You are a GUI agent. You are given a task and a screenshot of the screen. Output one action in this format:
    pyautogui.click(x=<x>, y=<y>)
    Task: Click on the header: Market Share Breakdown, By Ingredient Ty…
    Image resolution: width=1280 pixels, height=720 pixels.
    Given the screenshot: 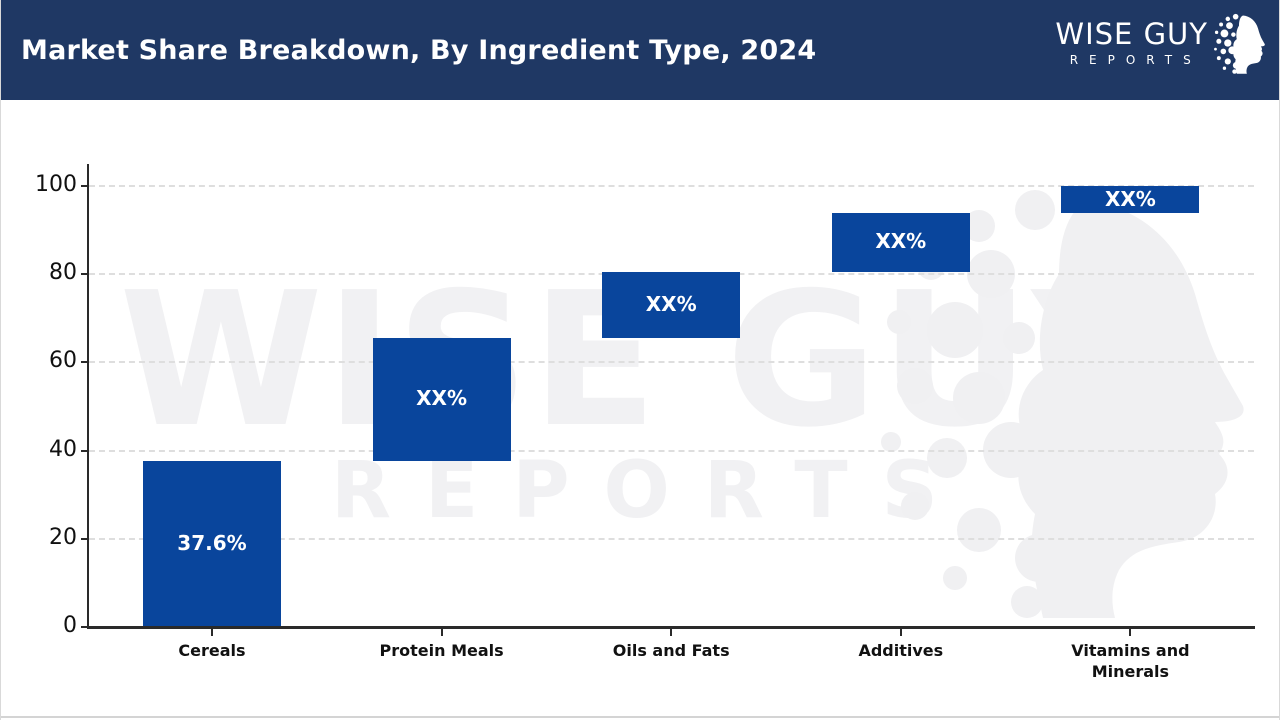 What is the action you would take?
    pyautogui.click(x=640, y=50)
    